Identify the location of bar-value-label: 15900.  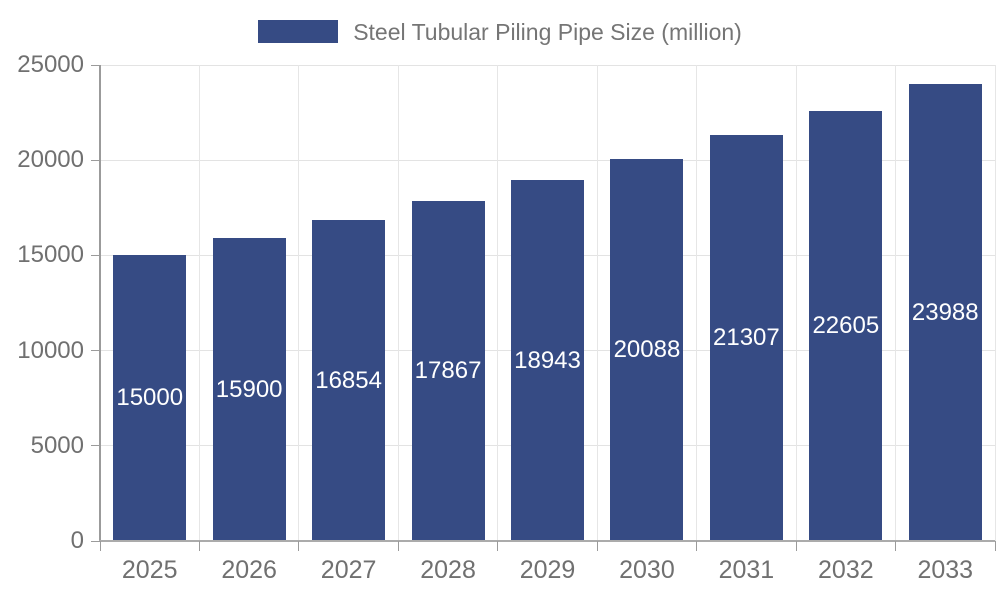
(249, 389).